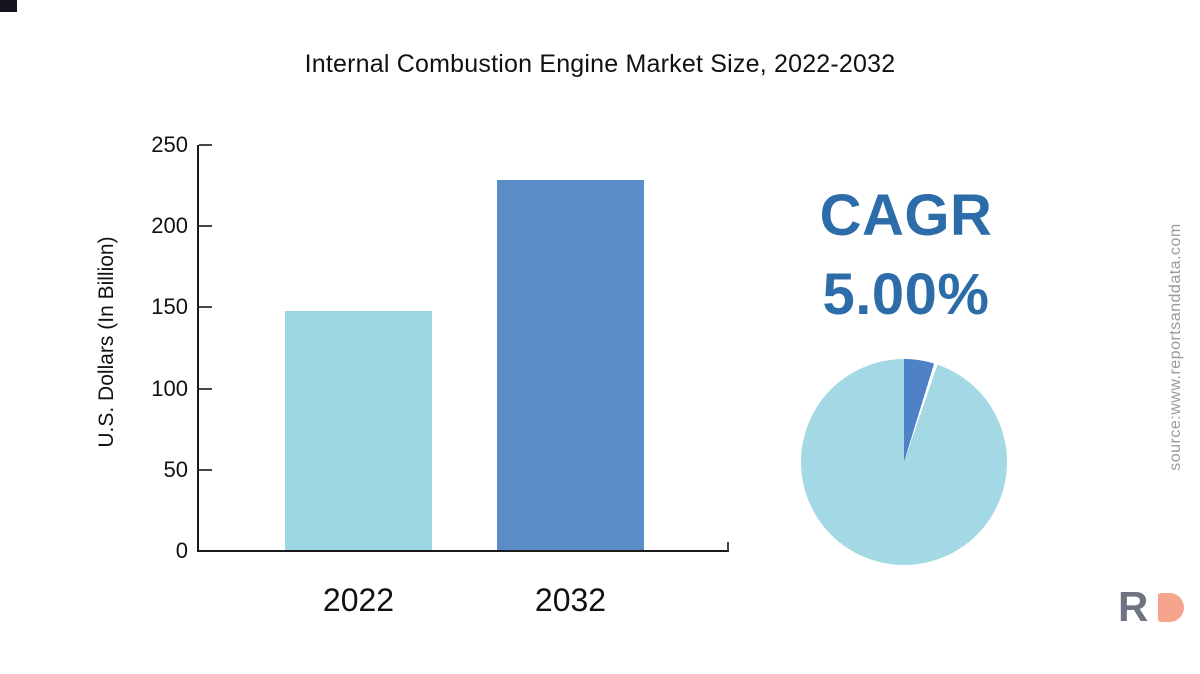 The height and width of the screenshot is (674, 1200). I want to click on y-axis-line, so click(198, 348).